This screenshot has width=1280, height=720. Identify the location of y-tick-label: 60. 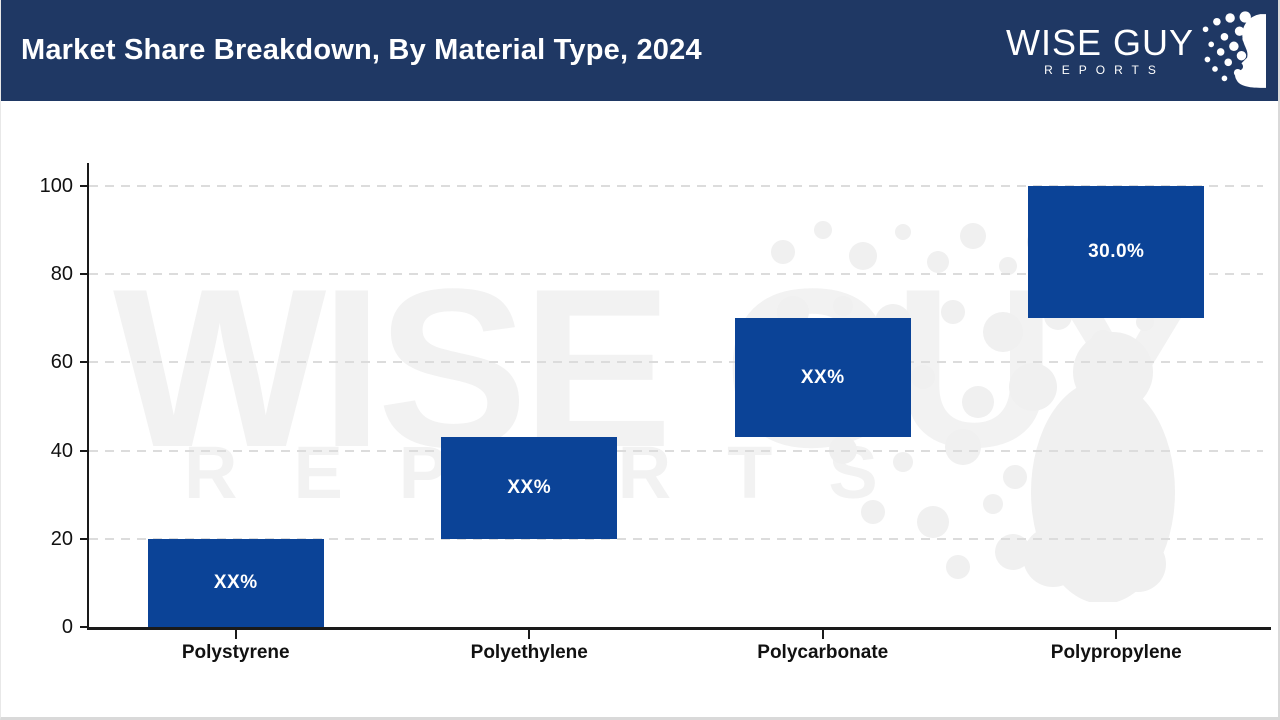
(61, 362).